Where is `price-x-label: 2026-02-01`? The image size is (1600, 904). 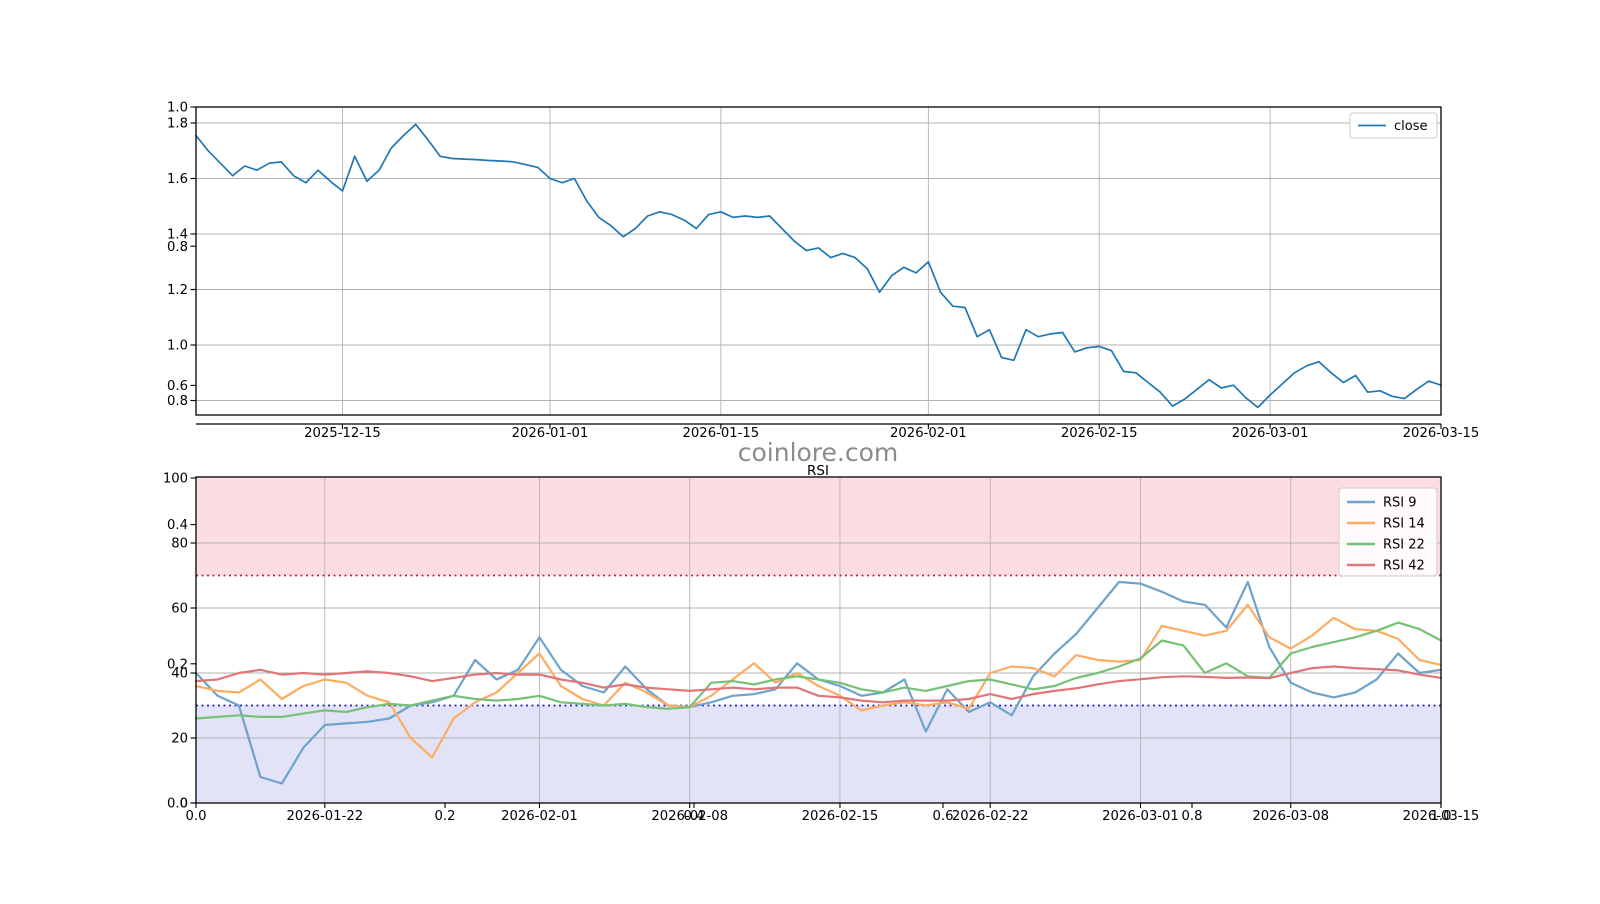 price-x-label: 2026-02-01 is located at coordinates (928, 433).